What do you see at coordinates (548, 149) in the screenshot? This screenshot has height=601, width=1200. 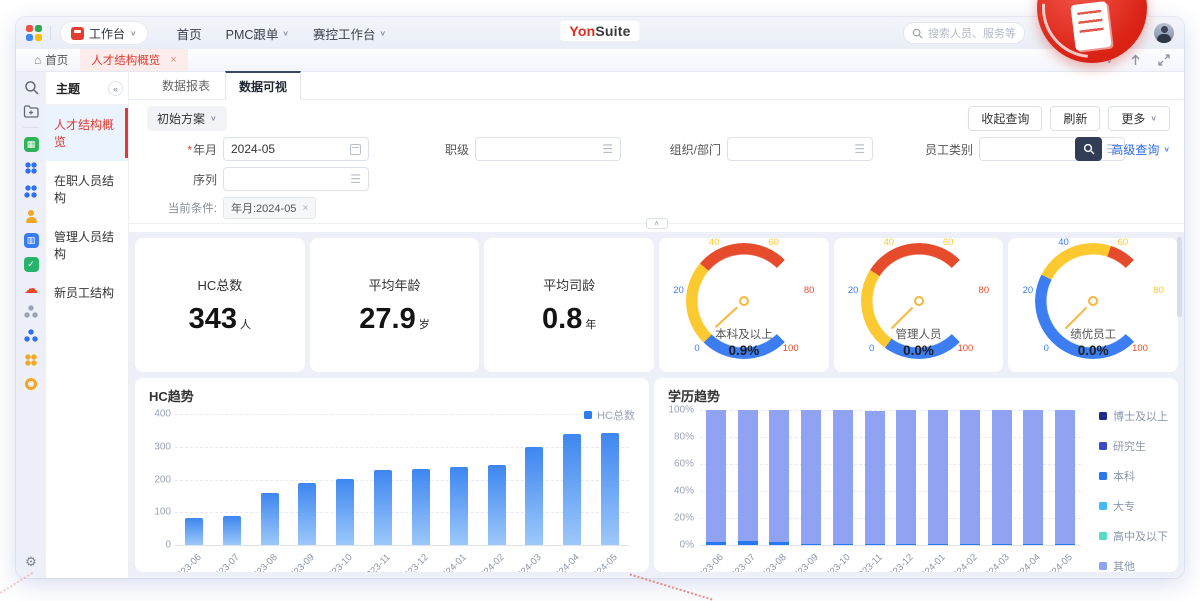 I see `rank-field: ☰` at bounding box center [548, 149].